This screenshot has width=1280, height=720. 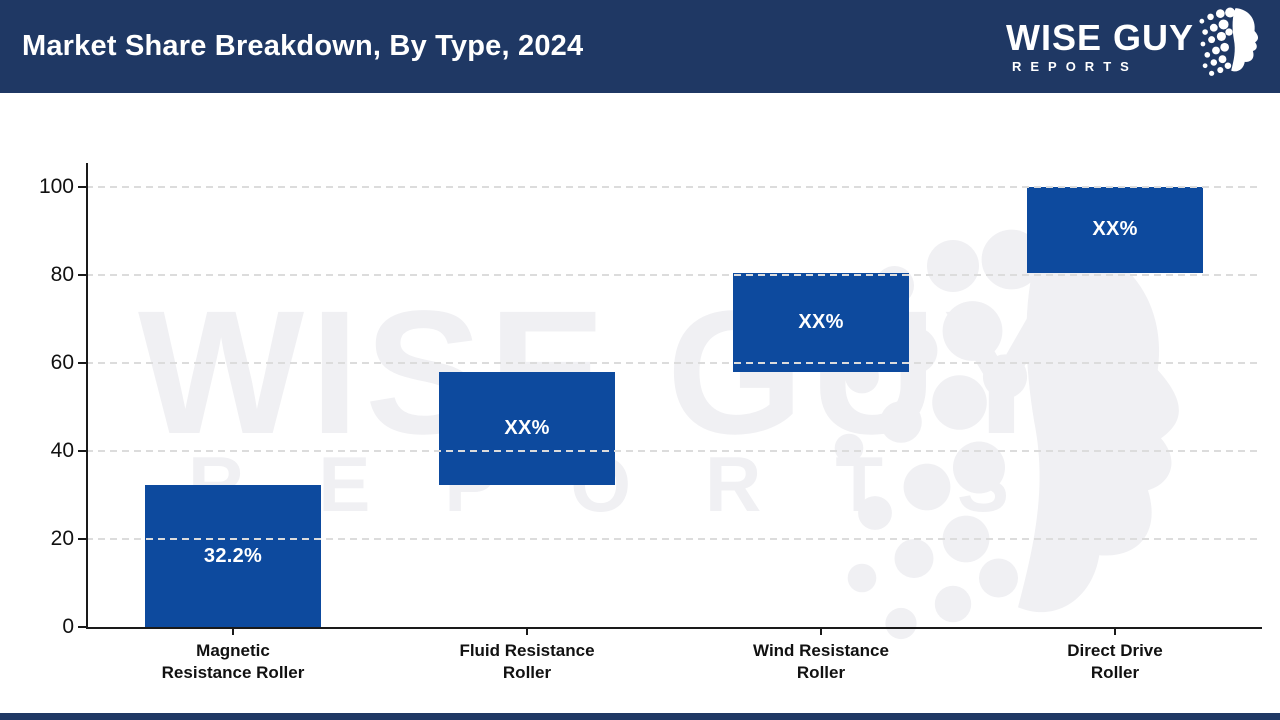 What do you see at coordinates (62, 450) in the screenshot?
I see `y-tick-label-40: 40` at bounding box center [62, 450].